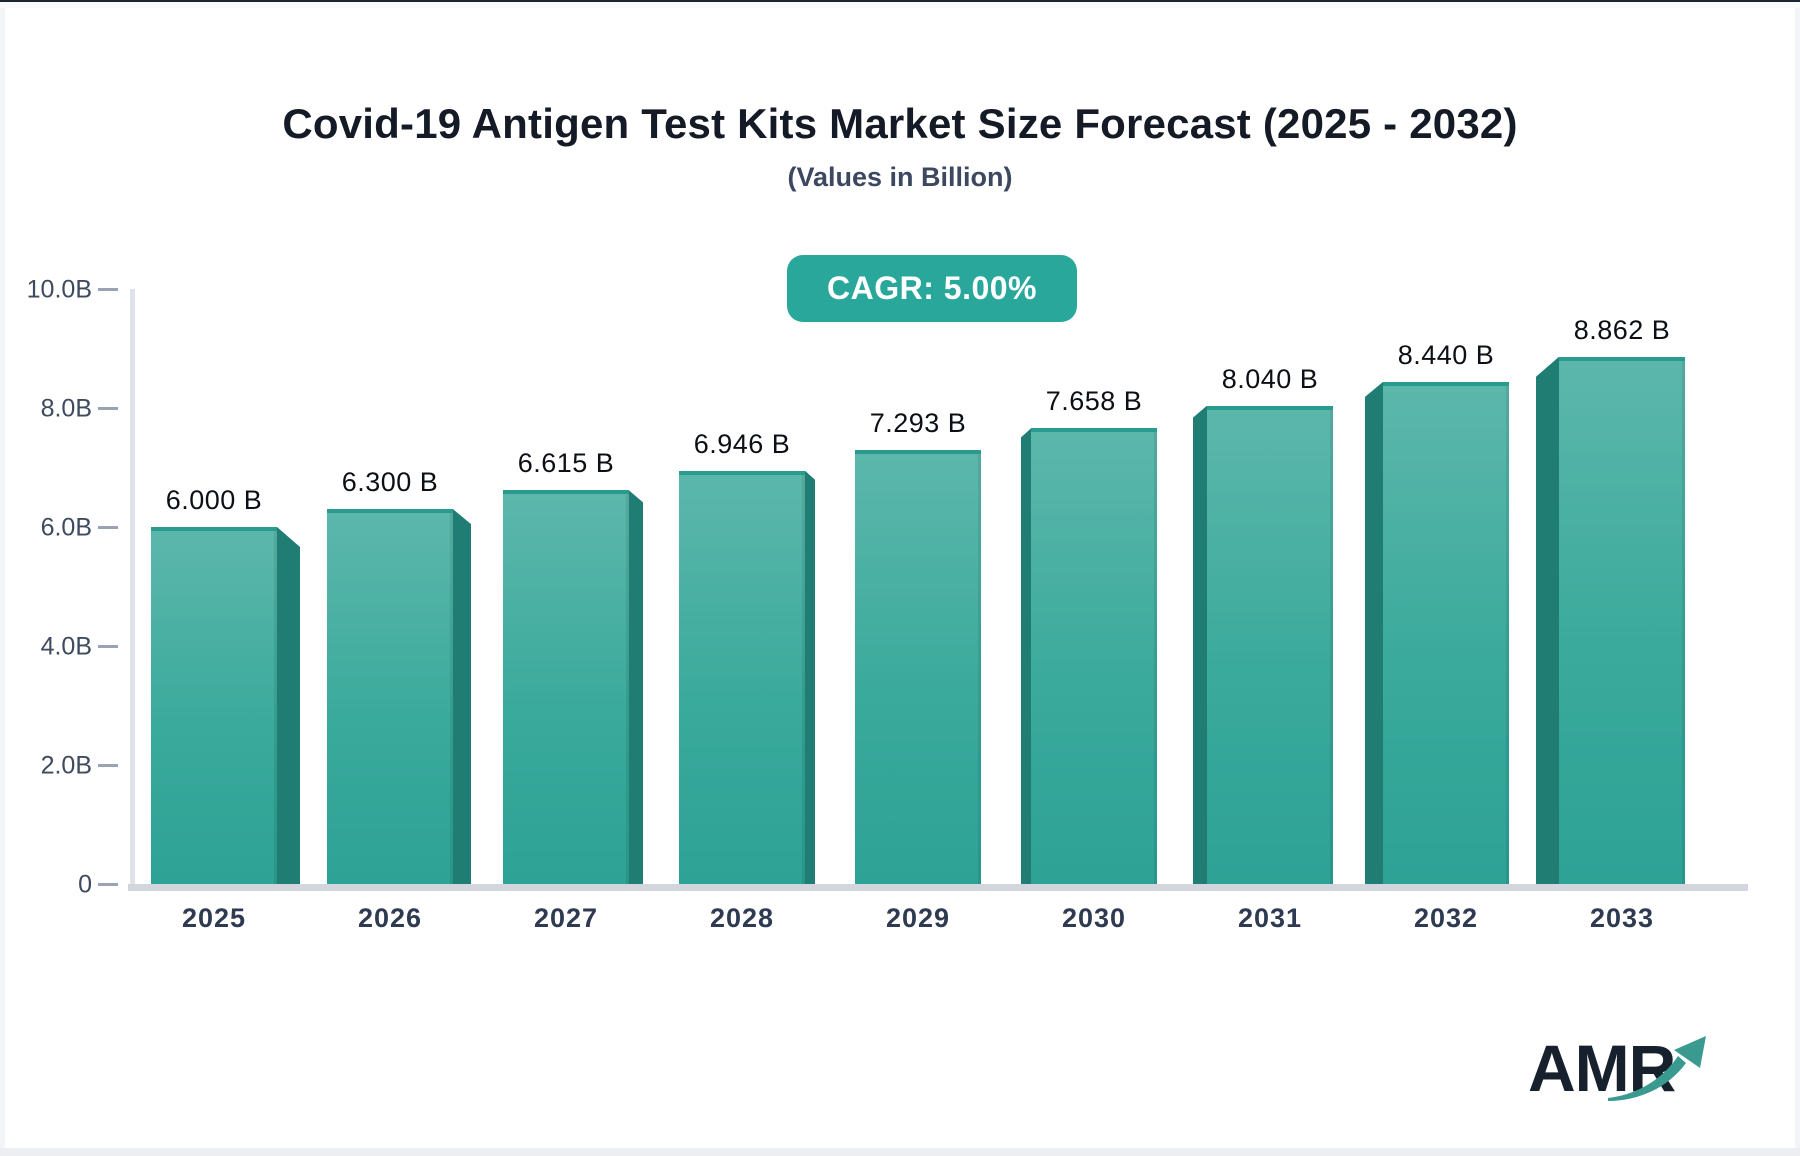  Describe the element at coordinates (938, 887) in the screenshot. I see `x-axis-baseline` at that location.